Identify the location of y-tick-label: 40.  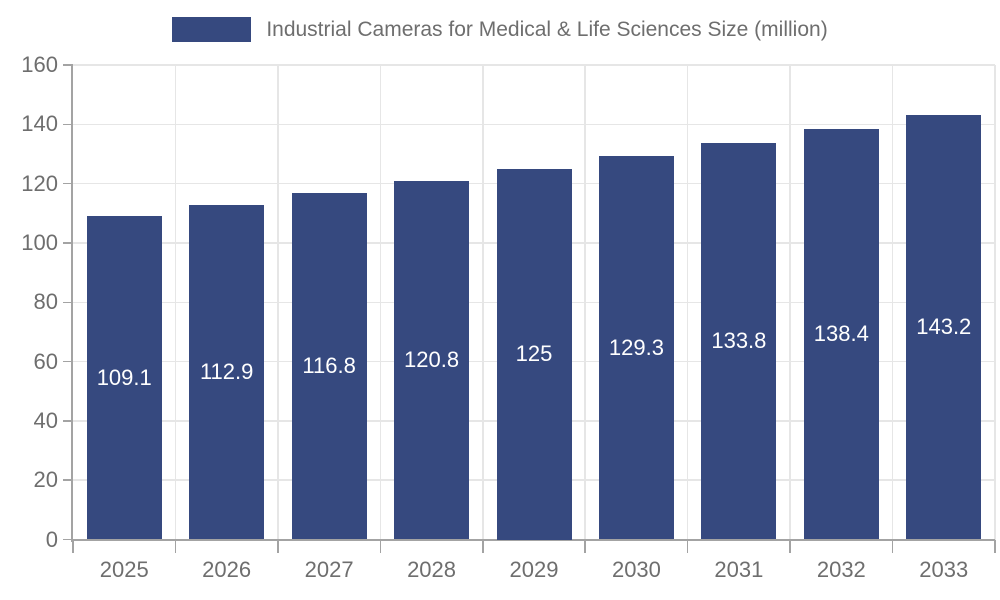
(45, 420).